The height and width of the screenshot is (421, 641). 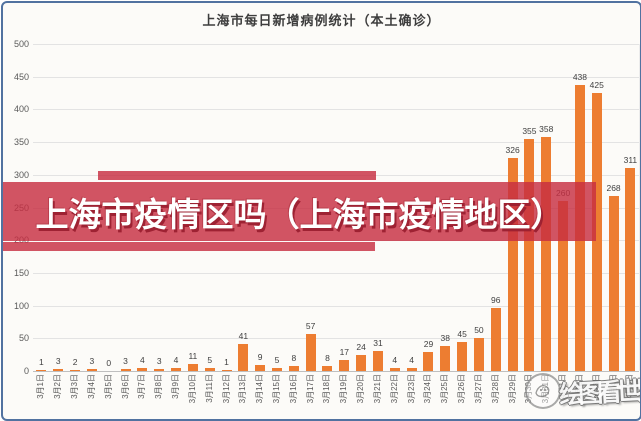 I want to click on bar-slot: 311 4月5日, so click(x=630, y=221).